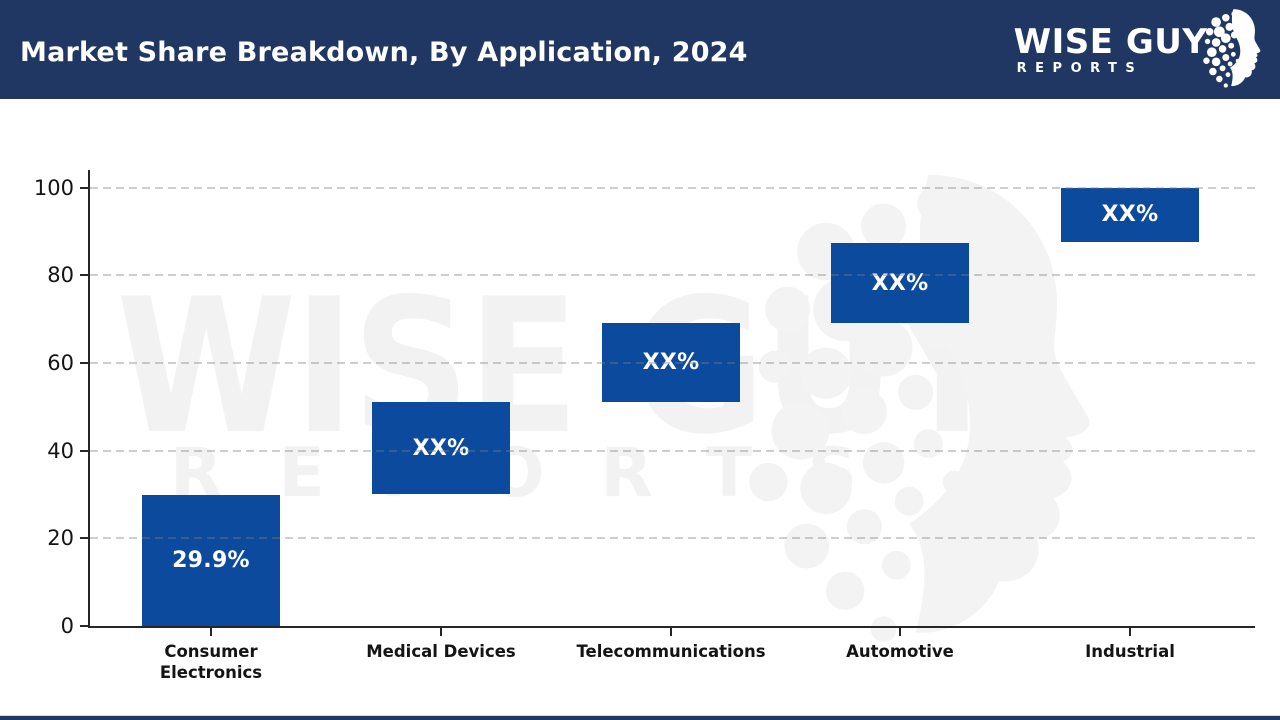 This screenshot has height=720, width=1280. What do you see at coordinates (89, 399) in the screenshot?
I see `y-axis-spine` at bounding box center [89, 399].